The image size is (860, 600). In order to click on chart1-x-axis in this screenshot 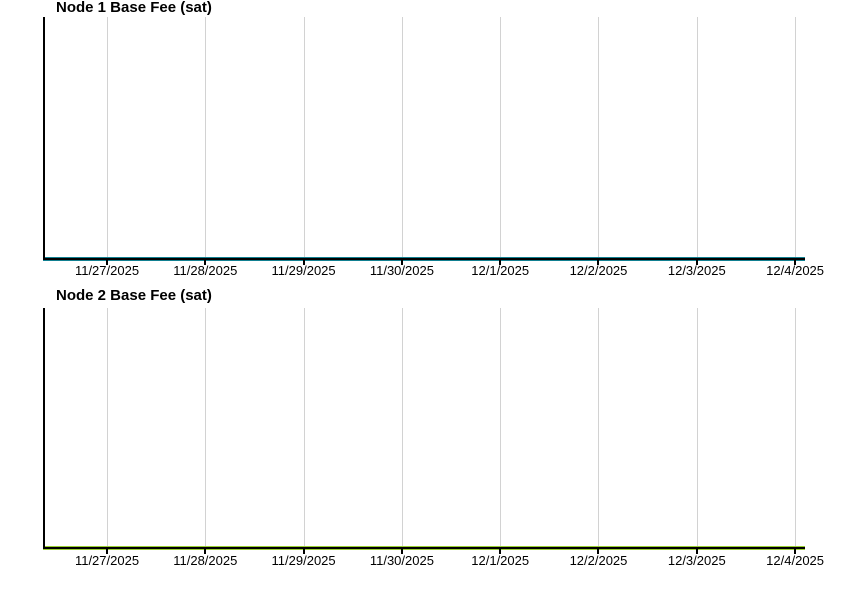, I will do `click(424, 259)`.